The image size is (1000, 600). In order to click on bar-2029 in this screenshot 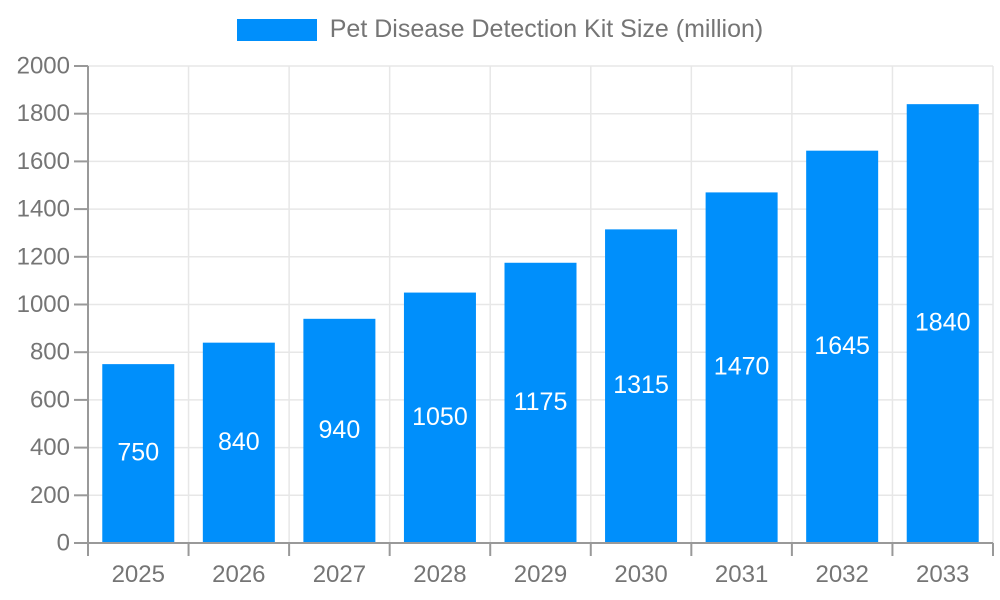, I will do `click(540, 402)`.